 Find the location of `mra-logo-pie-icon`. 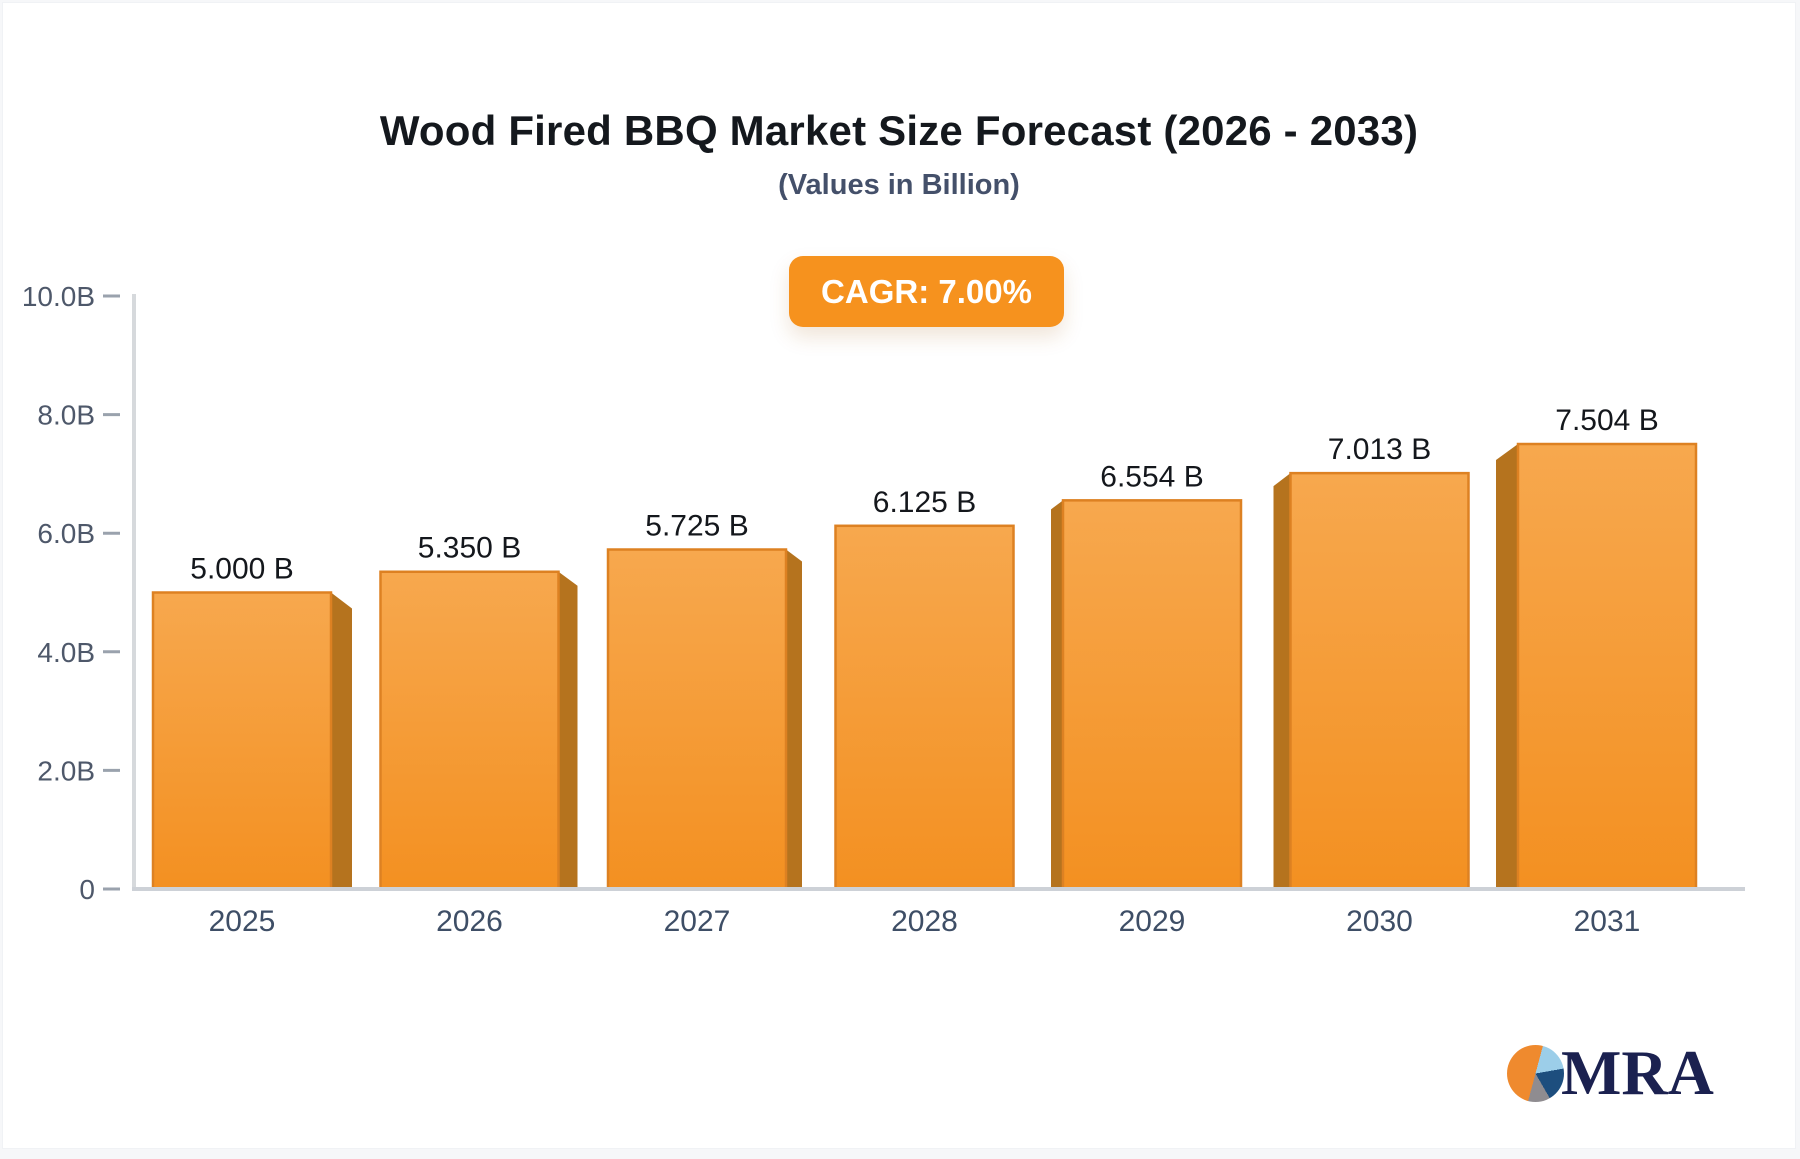

mra-logo-pie-icon is located at coordinates (1535, 1073).